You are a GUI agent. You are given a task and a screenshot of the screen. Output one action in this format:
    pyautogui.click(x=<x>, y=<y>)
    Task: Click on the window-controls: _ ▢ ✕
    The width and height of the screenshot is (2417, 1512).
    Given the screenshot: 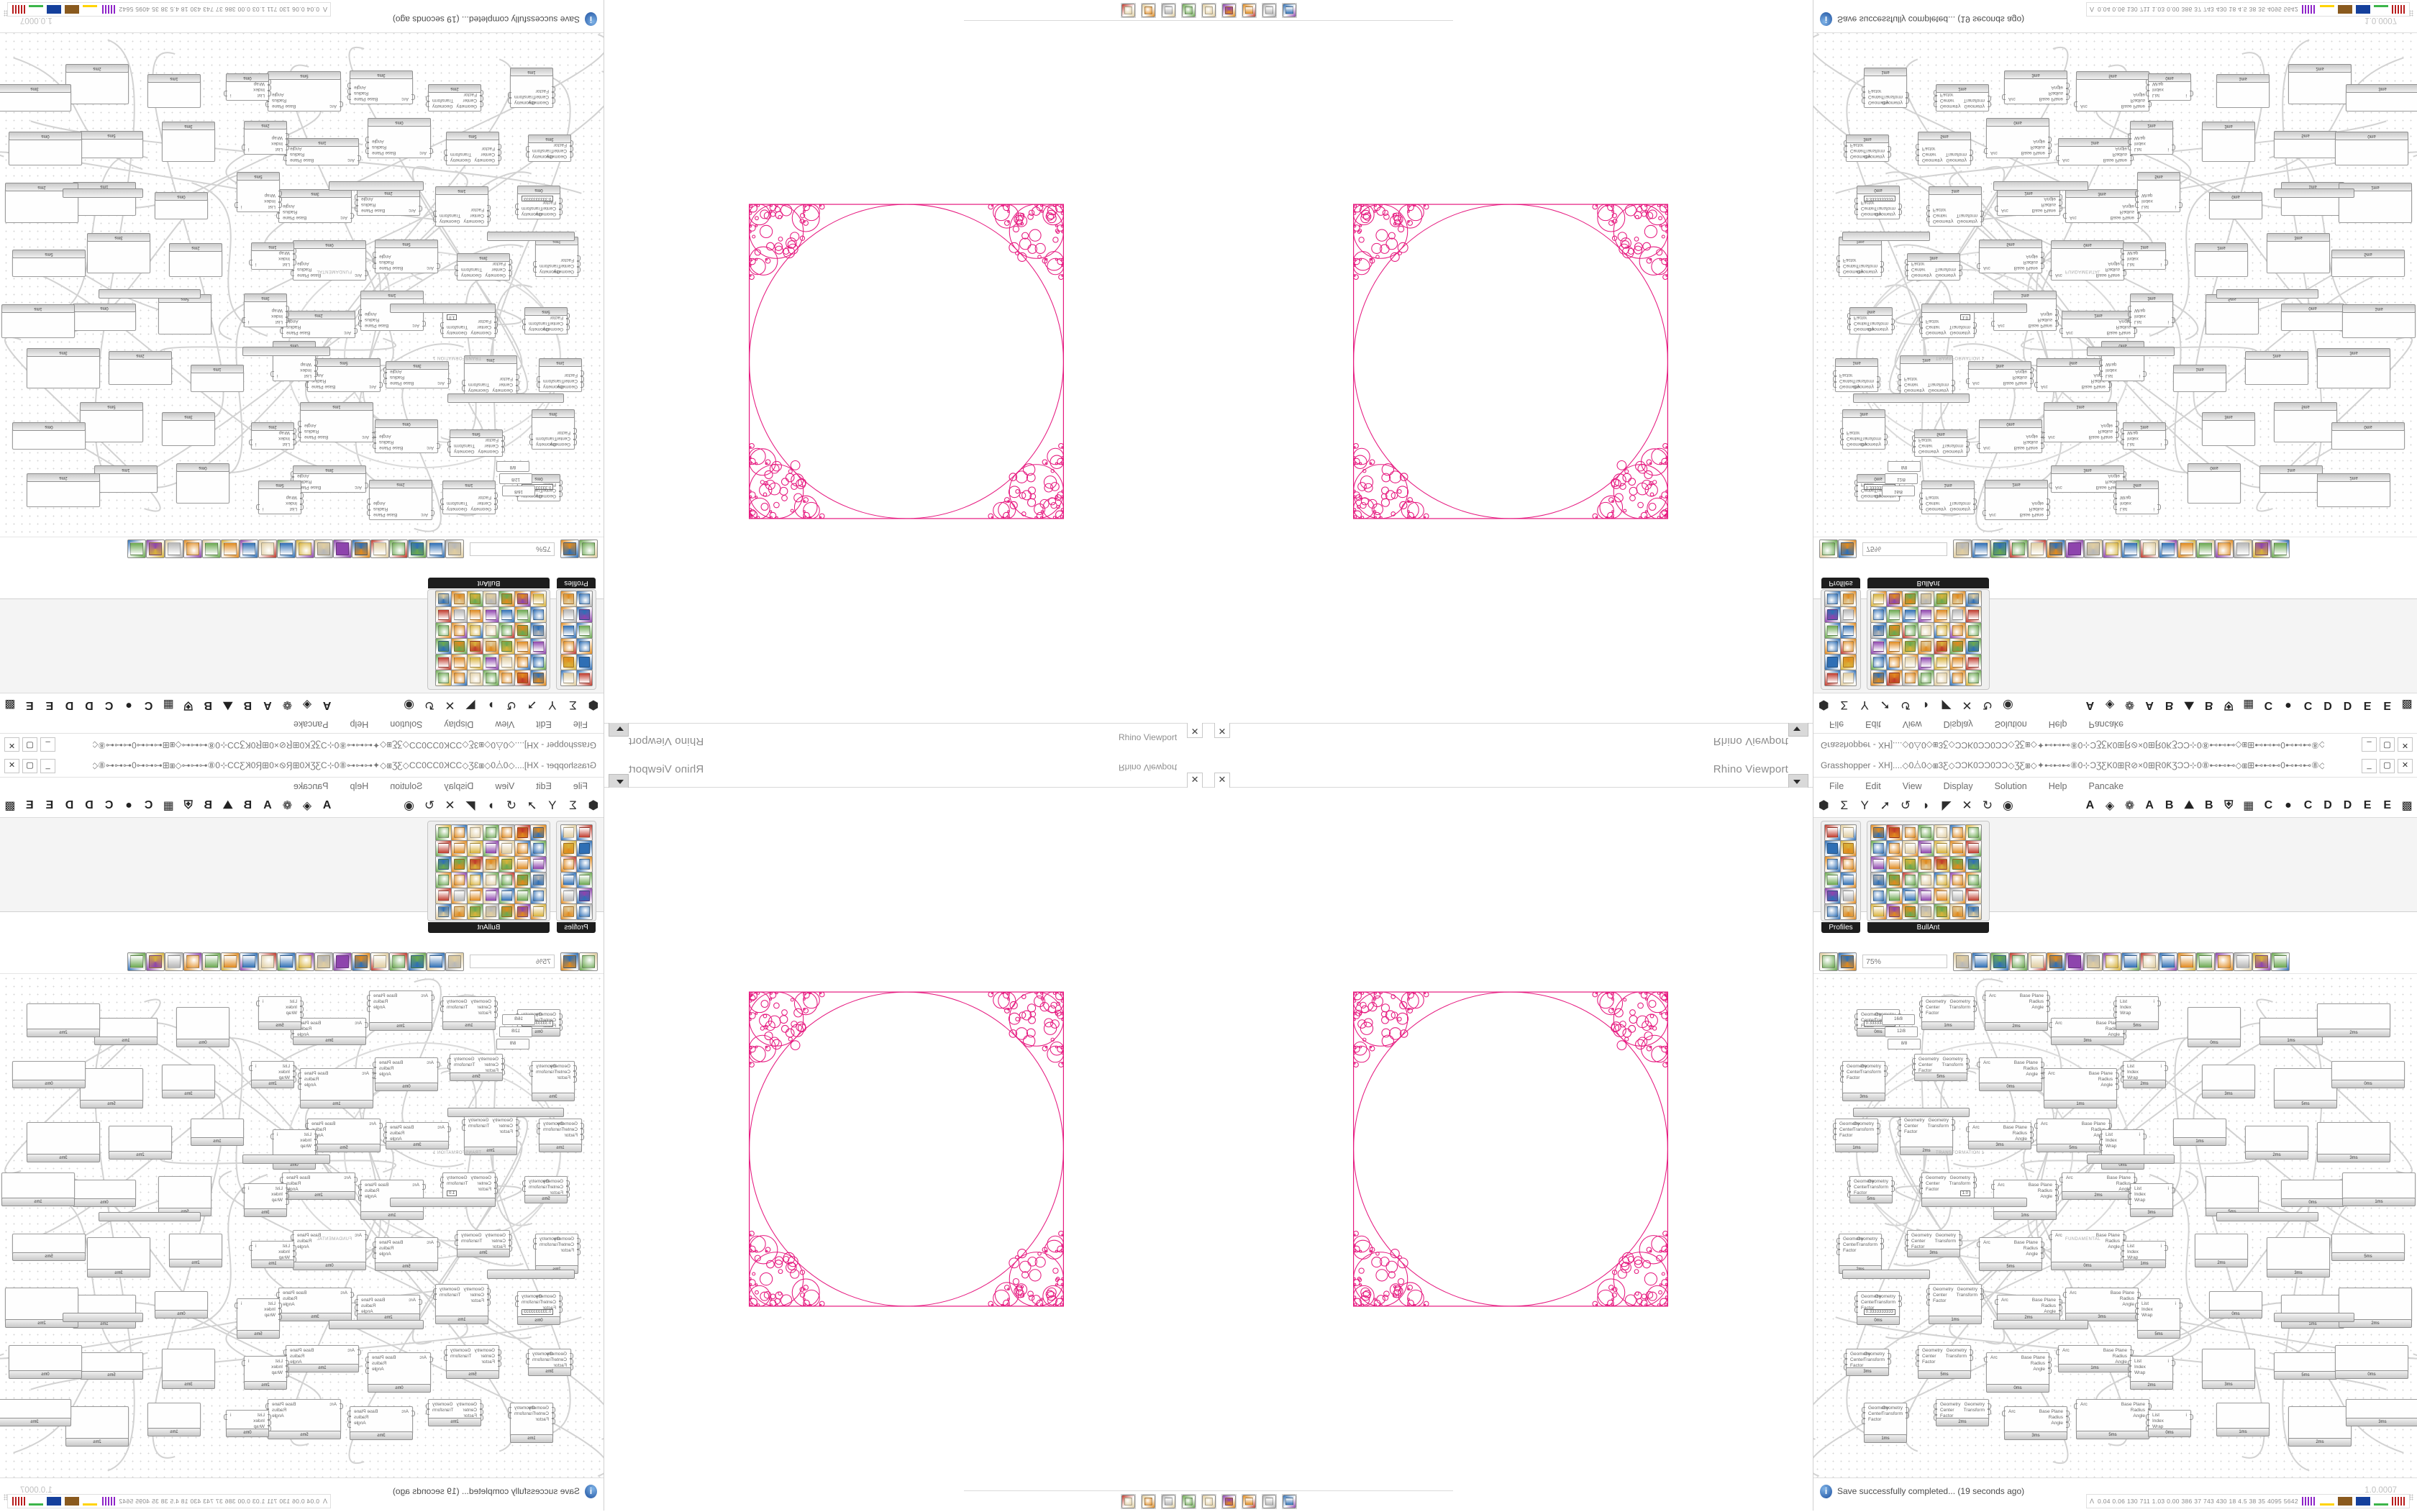 What is the action you would take?
    pyautogui.click(x=2387, y=744)
    